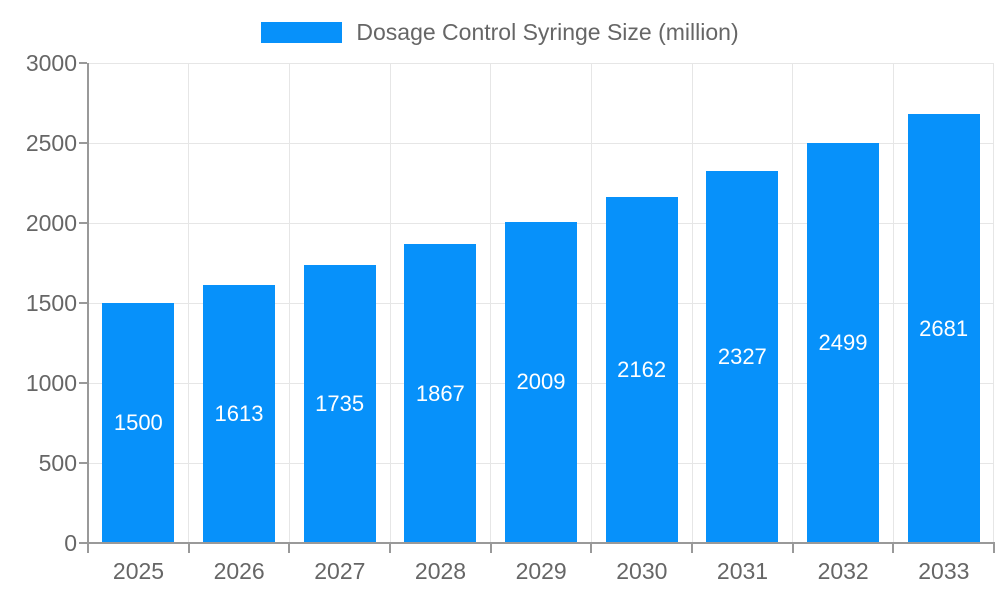 This screenshot has width=1000, height=600. What do you see at coordinates (302, 32) in the screenshot?
I see `legend-swatch` at bounding box center [302, 32].